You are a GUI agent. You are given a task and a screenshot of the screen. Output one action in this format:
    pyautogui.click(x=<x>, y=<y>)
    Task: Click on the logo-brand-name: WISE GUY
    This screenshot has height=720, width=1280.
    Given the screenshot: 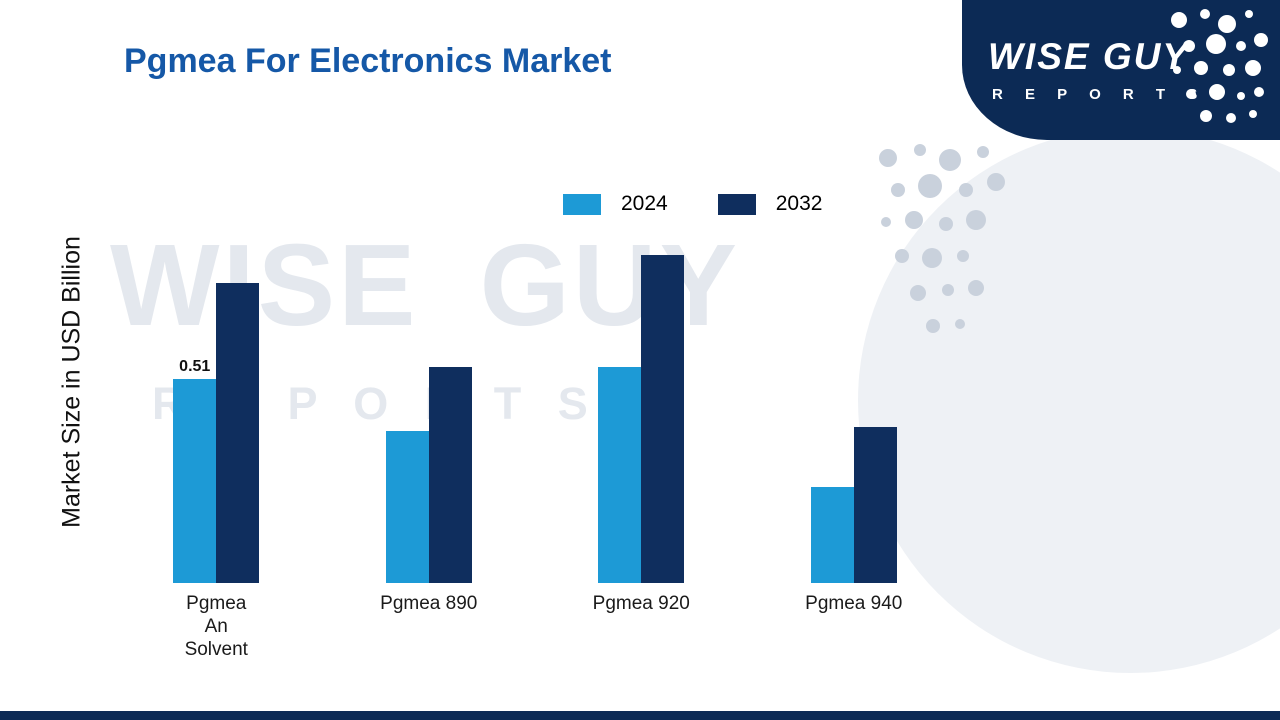 What is the action you would take?
    pyautogui.click(x=1089, y=56)
    